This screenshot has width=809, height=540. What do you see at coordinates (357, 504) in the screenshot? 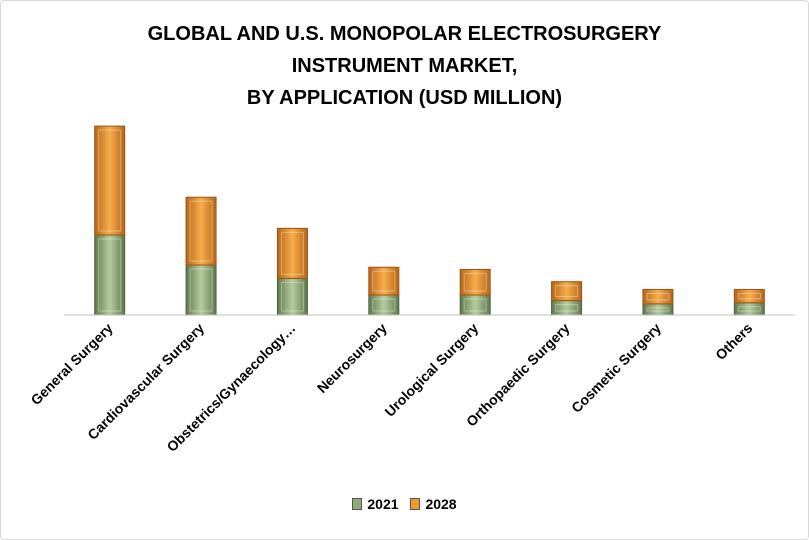
I see `legend-swatch-2021` at bounding box center [357, 504].